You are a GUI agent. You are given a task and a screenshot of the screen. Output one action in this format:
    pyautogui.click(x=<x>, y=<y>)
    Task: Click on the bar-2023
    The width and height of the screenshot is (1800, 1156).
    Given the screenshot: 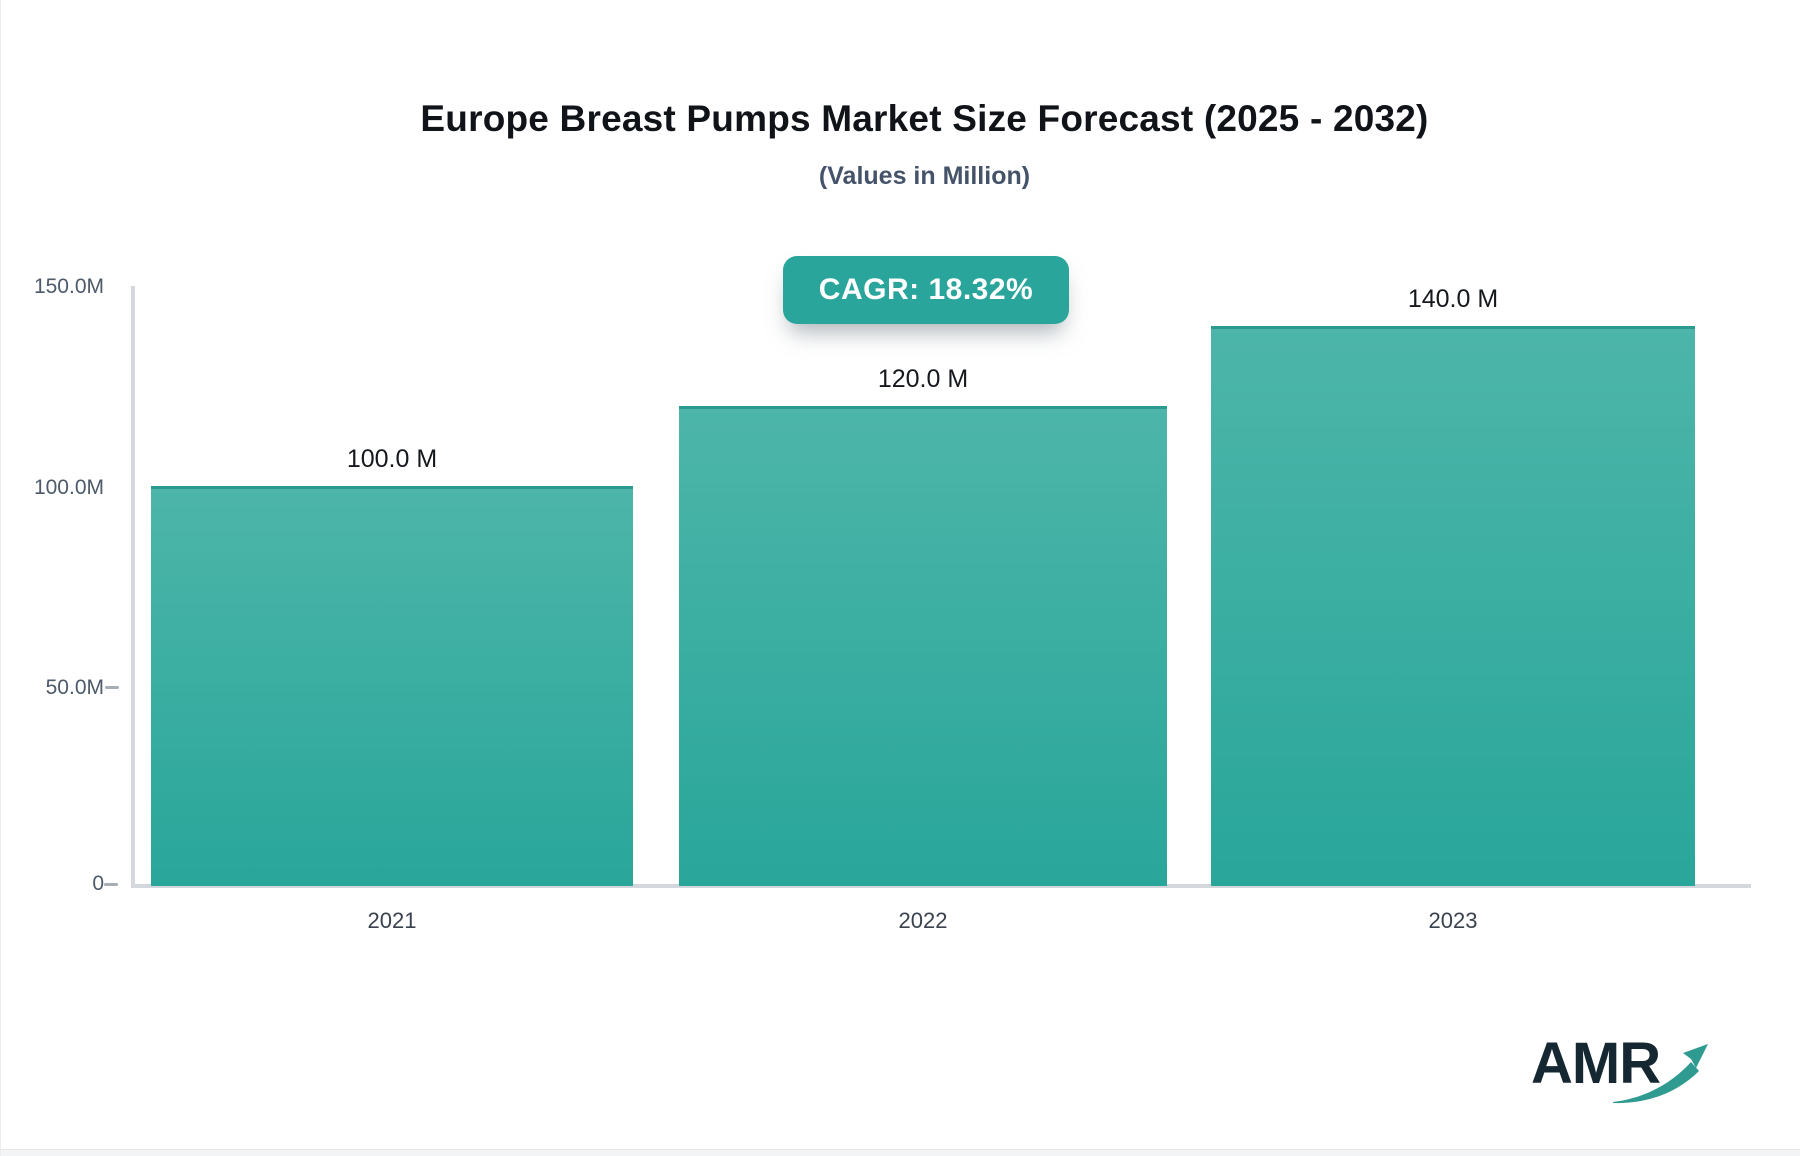 What is the action you would take?
    pyautogui.click(x=1453, y=606)
    